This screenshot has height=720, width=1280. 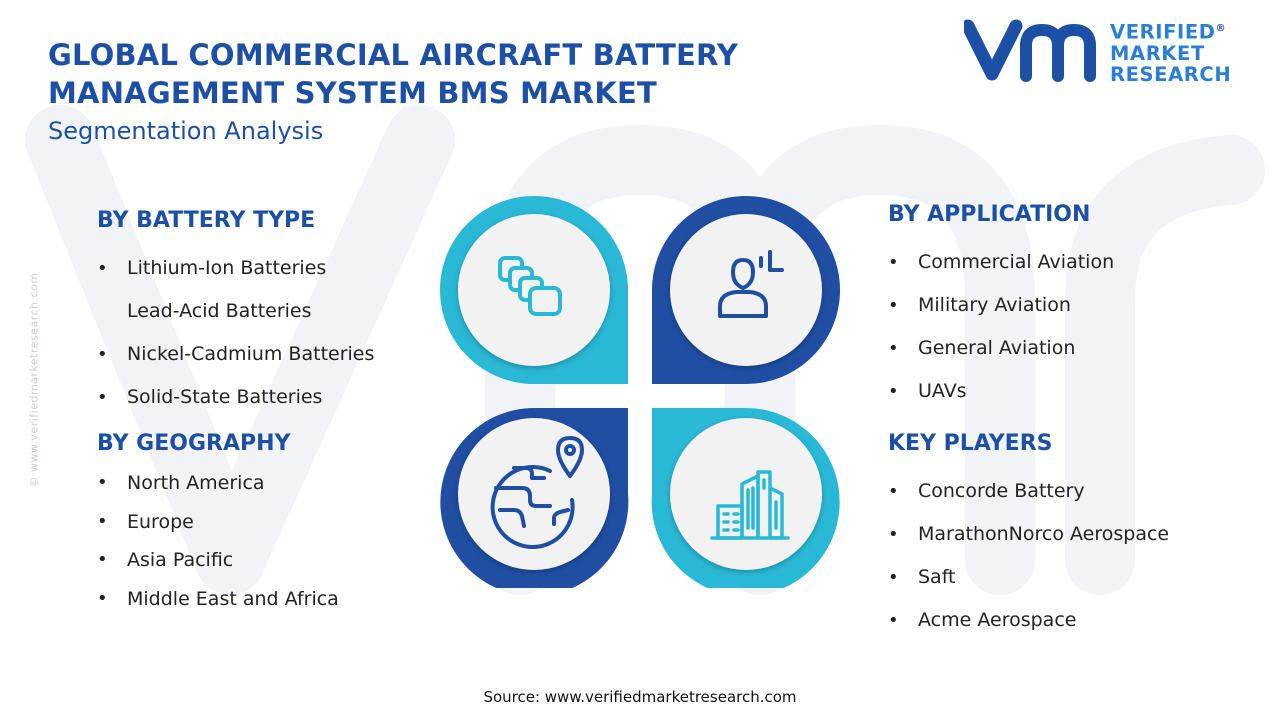 I want to click on list-item: UAVs, so click(x=1001, y=391).